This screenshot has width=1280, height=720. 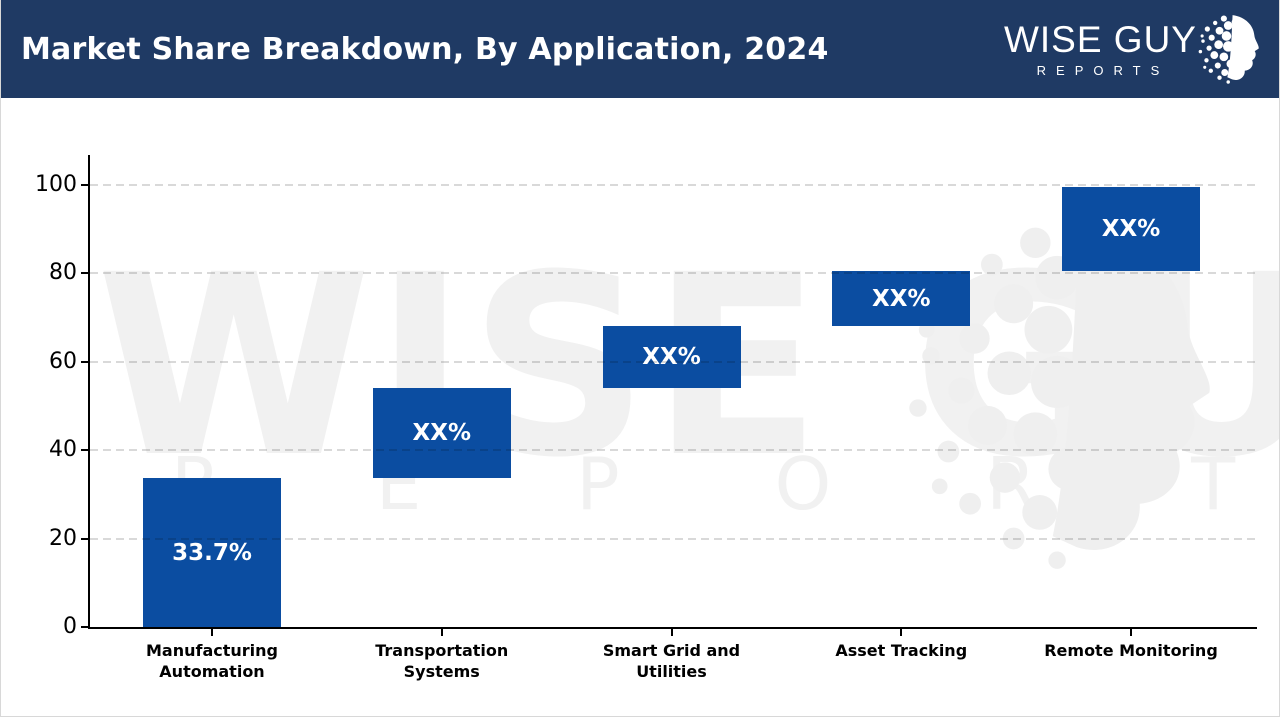 What do you see at coordinates (63, 538) in the screenshot?
I see `y-axis-tick-label: 20` at bounding box center [63, 538].